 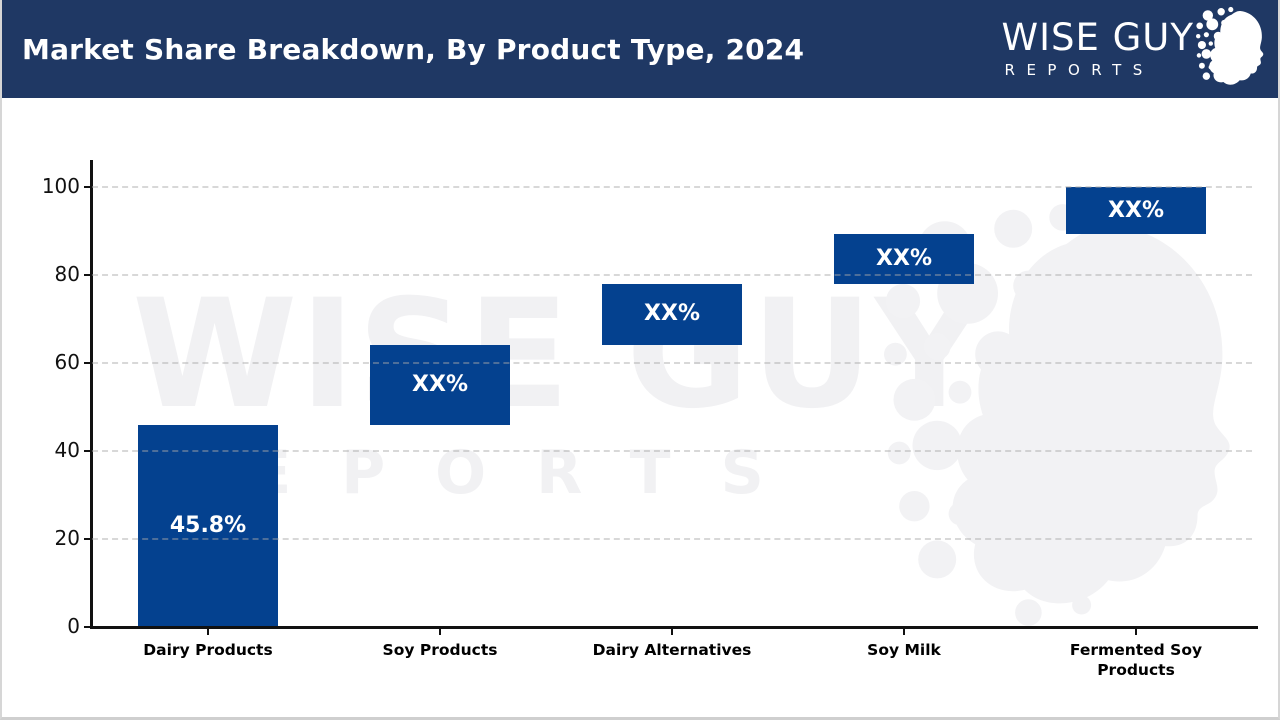 What do you see at coordinates (67, 450) in the screenshot?
I see `y-tick-label: 40` at bounding box center [67, 450].